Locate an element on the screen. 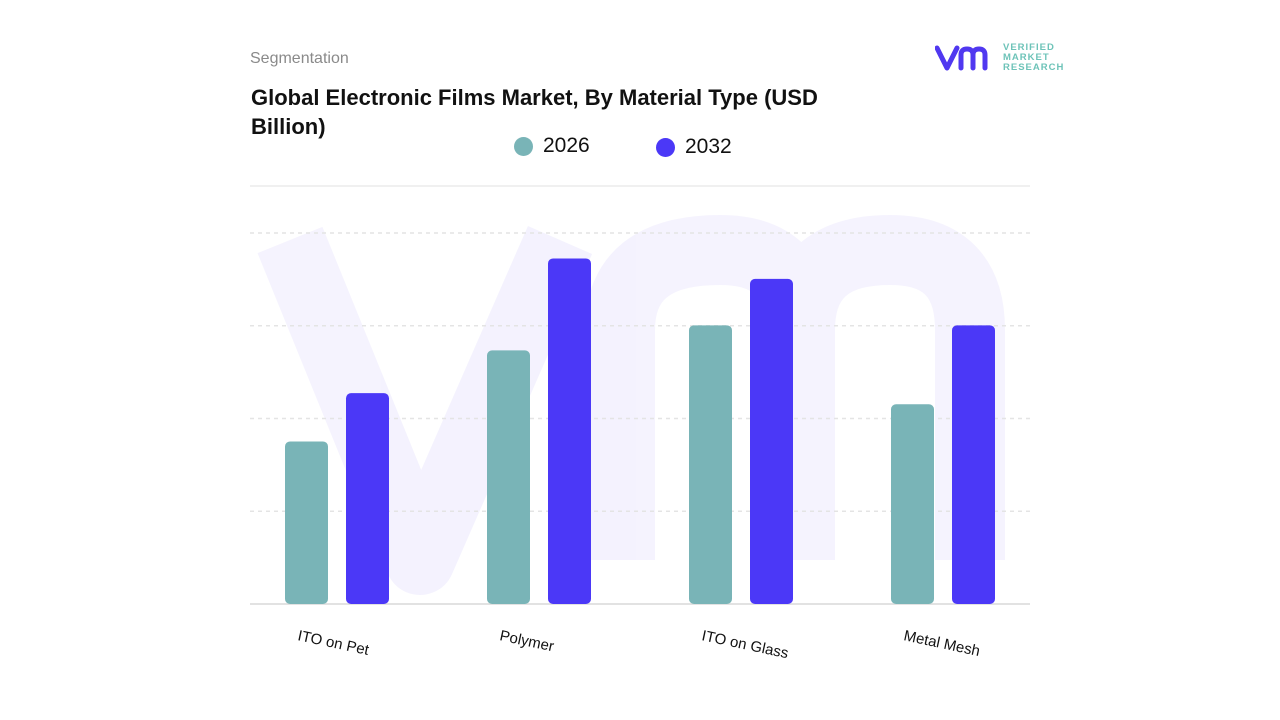 This screenshot has width=1280, height=720. legend-label: 2032 is located at coordinates (708, 146).